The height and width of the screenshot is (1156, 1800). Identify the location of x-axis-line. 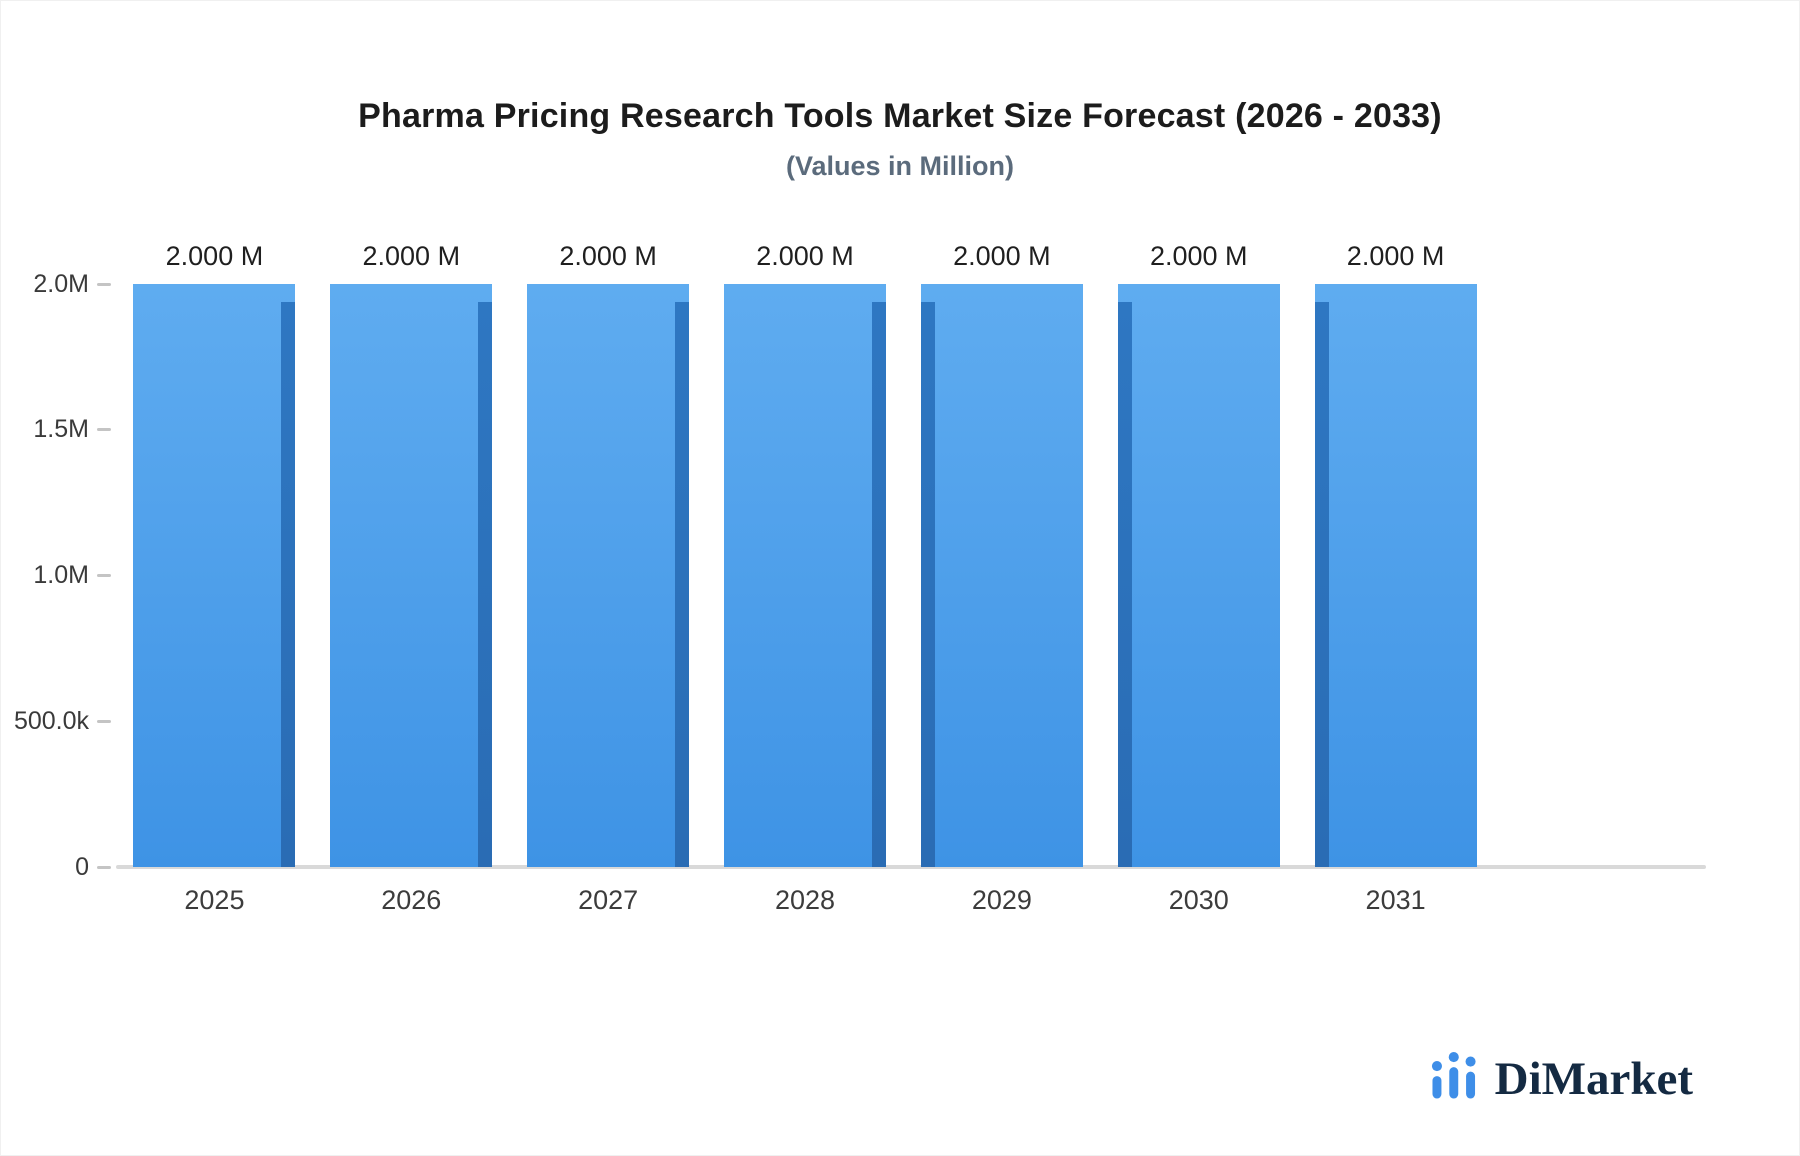
(911, 867).